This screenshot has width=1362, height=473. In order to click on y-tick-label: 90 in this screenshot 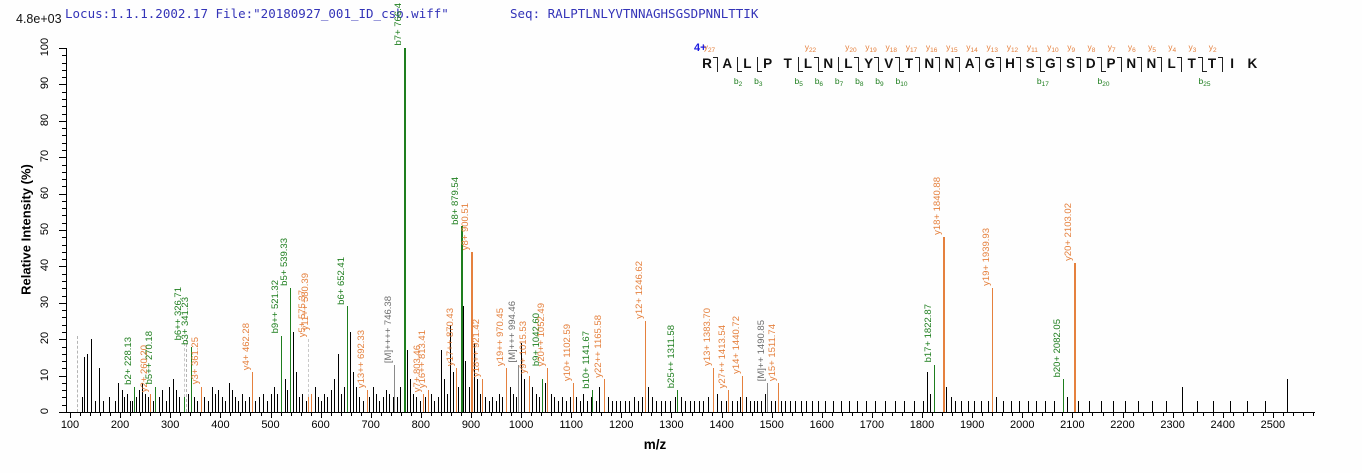, I will do `click(45, 83)`.